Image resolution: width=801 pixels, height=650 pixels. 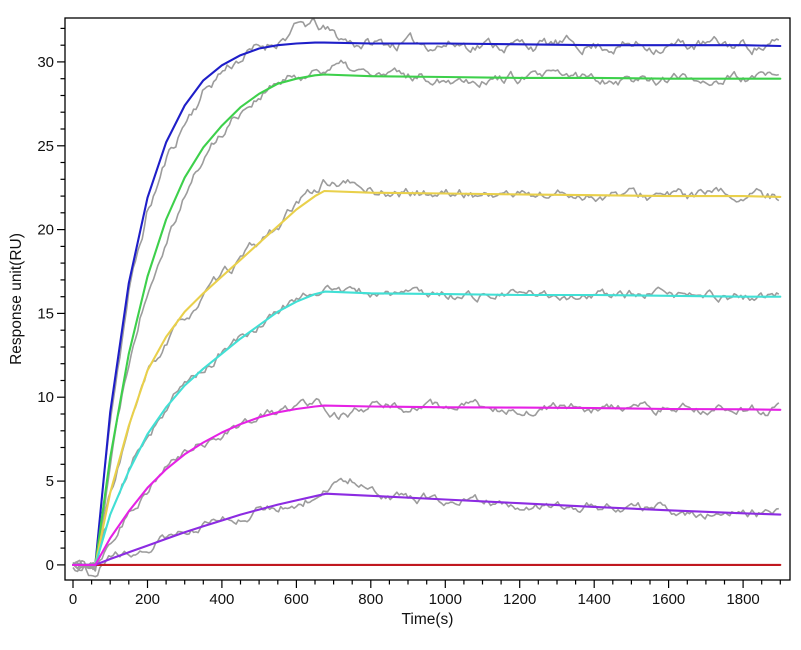 What do you see at coordinates (16, 299) in the screenshot?
I see `y-axis-title: Response unit(RU)` at bounding box center [16, 299].